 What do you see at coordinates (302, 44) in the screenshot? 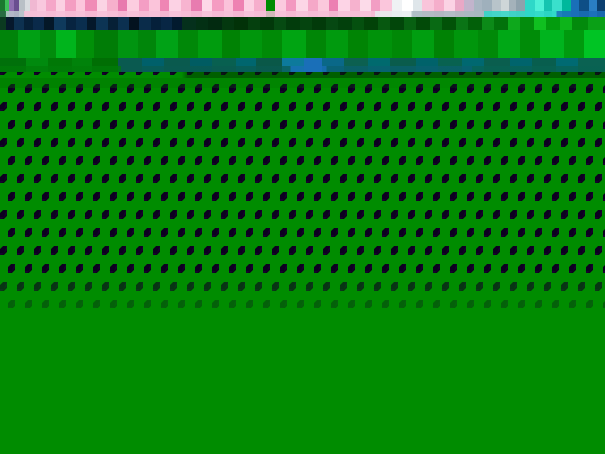
I see `green-noise-band` at bounding box center [302, 44].